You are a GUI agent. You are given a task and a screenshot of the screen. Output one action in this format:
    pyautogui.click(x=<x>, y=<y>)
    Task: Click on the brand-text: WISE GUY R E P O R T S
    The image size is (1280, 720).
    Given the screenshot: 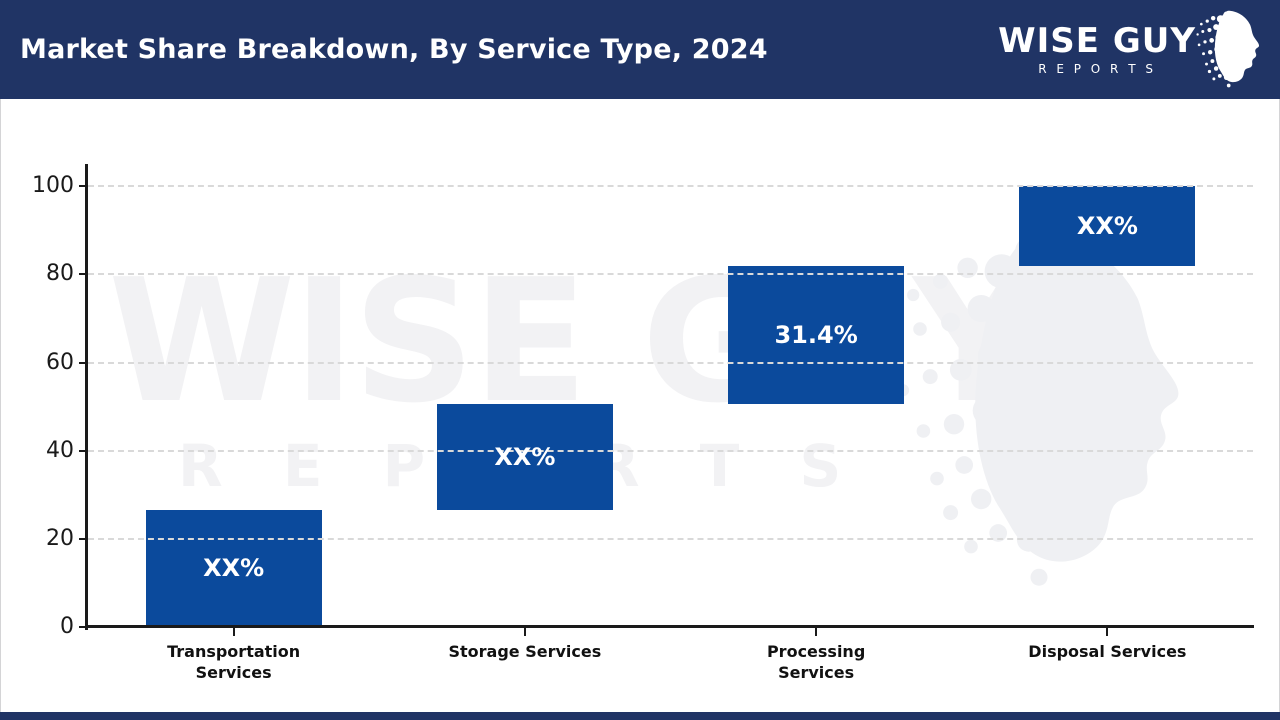 What is the action you would take?
    pyautogui.click(x=1097, y=50)
    